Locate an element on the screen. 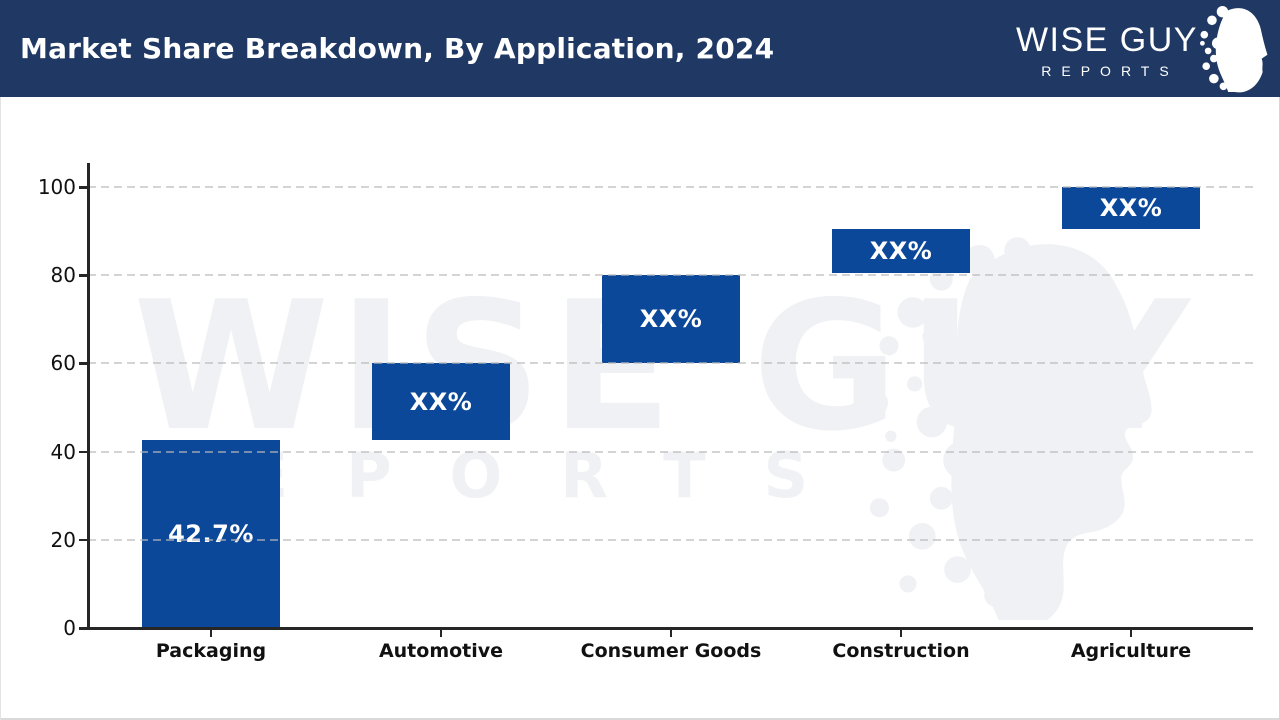 This screenshot has height=720, width=1280. y-tick-label-40: 40 is located at coordinates (63, 451).